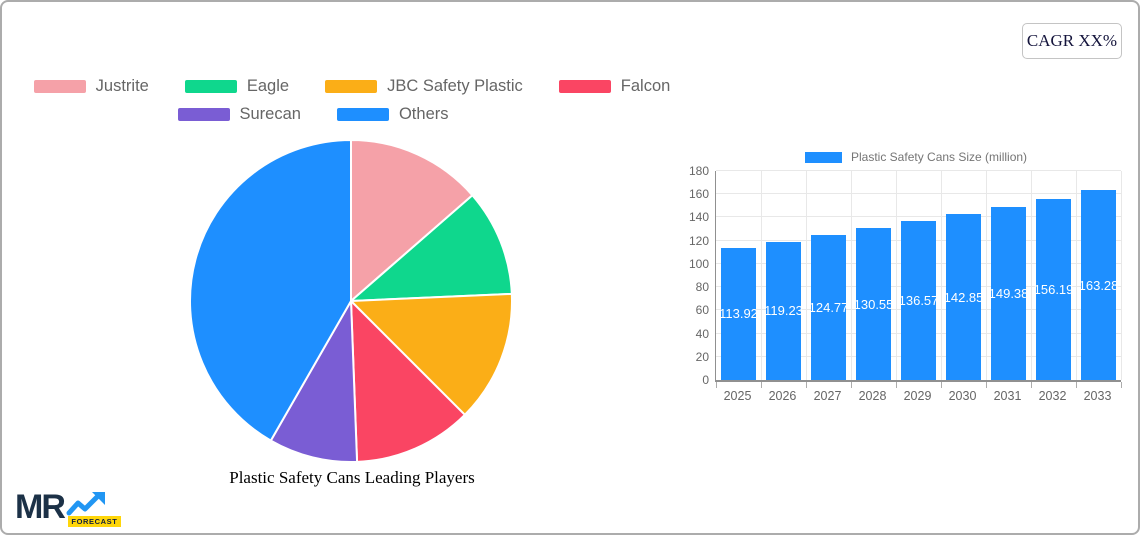 Image resolution: width=1140 pixels, height=535 pixels. What do you see at coordinates (203, 114) in the screenshot?
I see `legend-swatch-surecan` at bounding box center [203, 114].